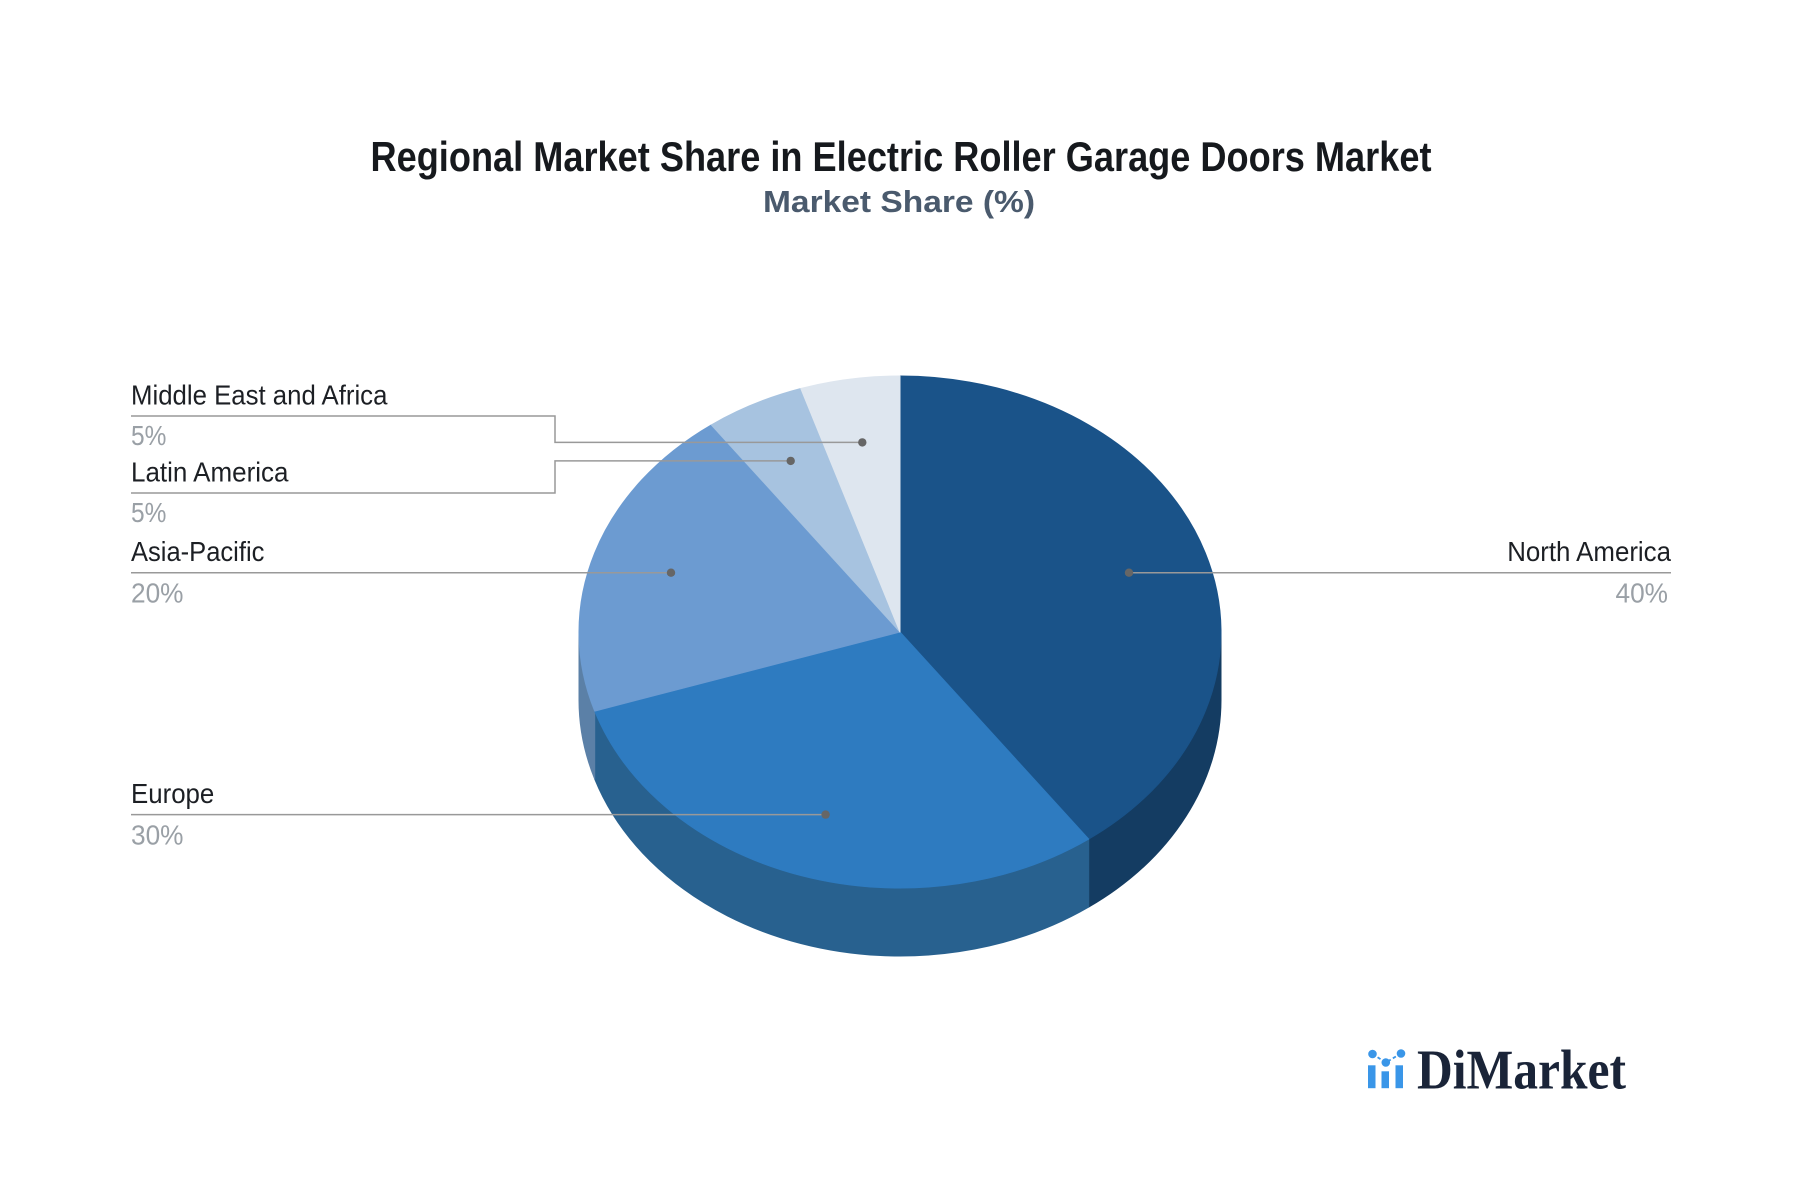  I want to click on svg-text: North America, so click(1589, 551).